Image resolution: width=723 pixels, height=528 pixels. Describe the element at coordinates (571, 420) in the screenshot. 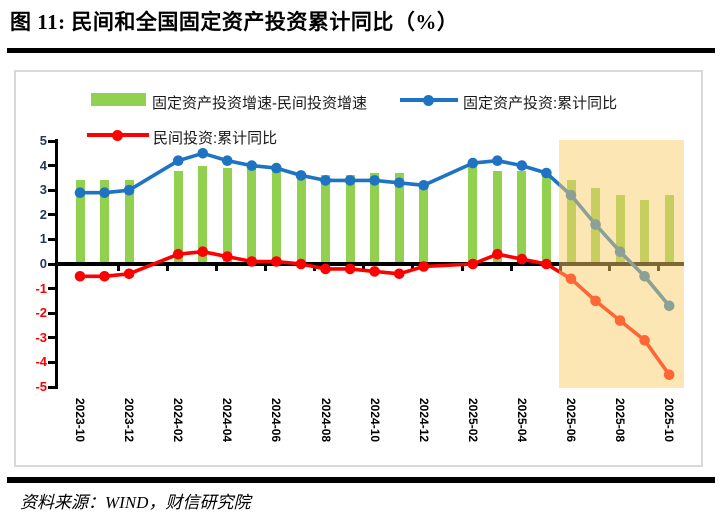

I see `x-tick-label: 2025-06` at that location.